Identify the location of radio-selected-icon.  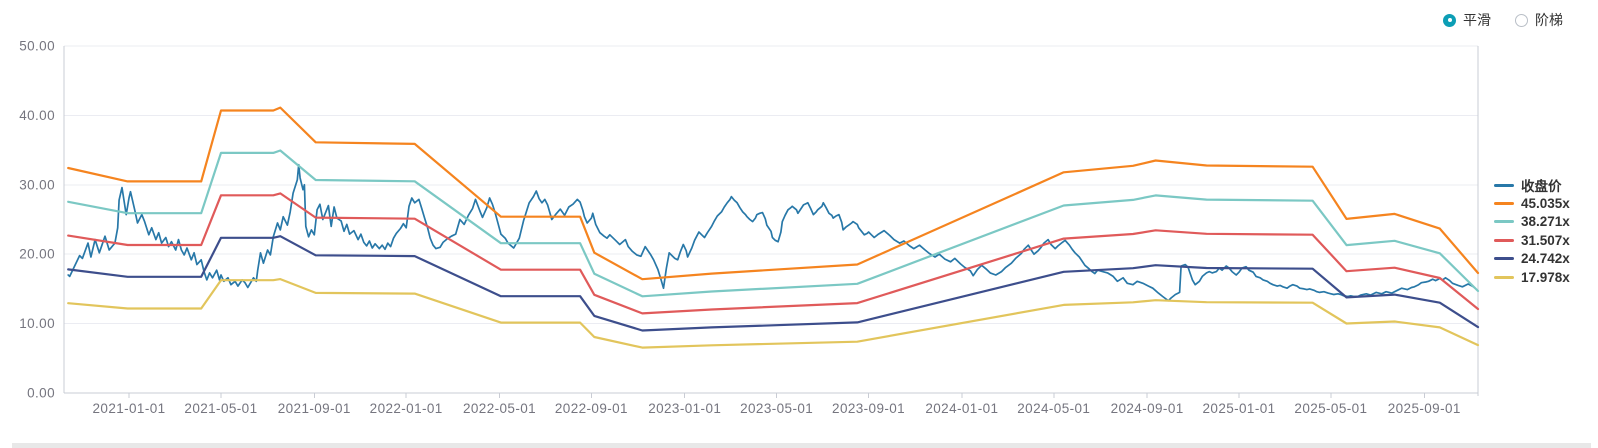
(1449, 20).